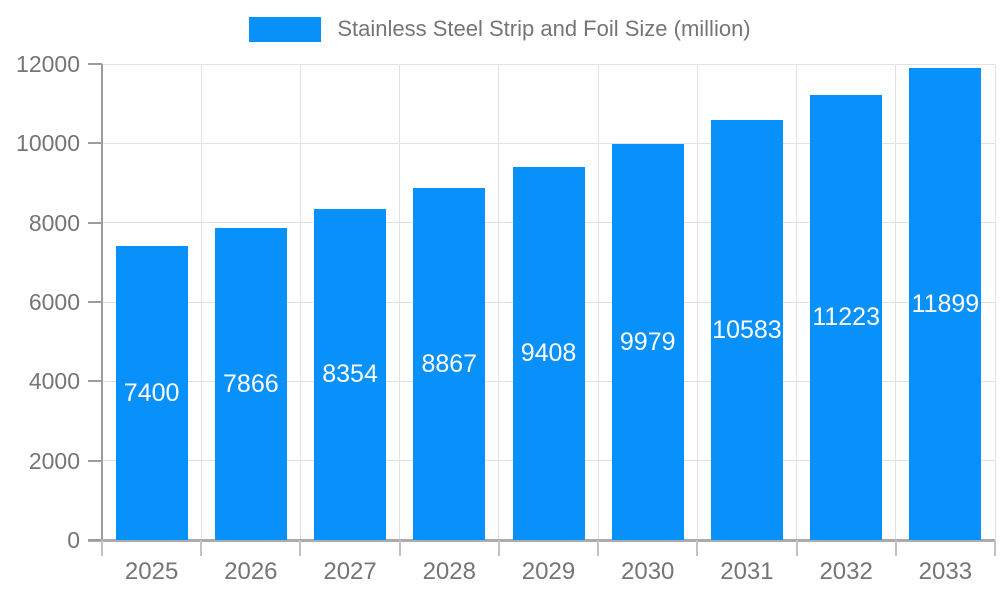 This screenshot has height=600, width=1000. I want to click on bar-value-label: 10583, so click(747, 330).